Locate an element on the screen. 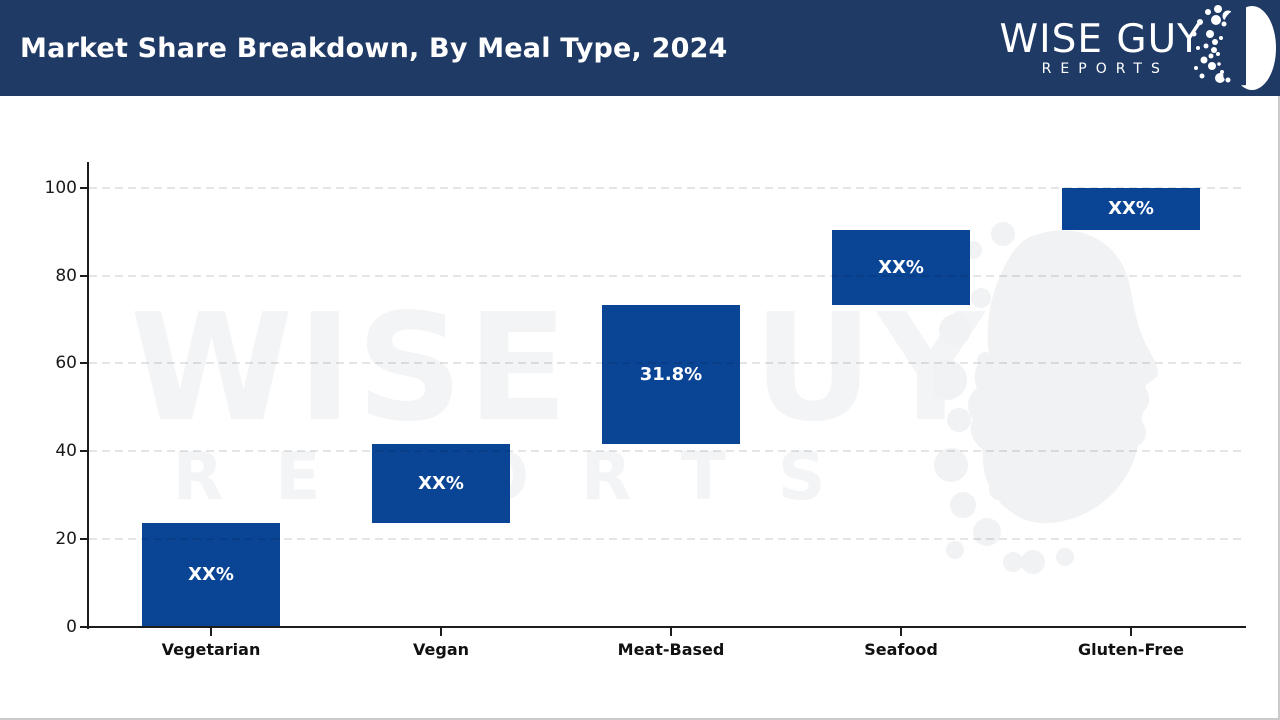  bar-value-label: 31.8% is located at coordinates (671, 374).